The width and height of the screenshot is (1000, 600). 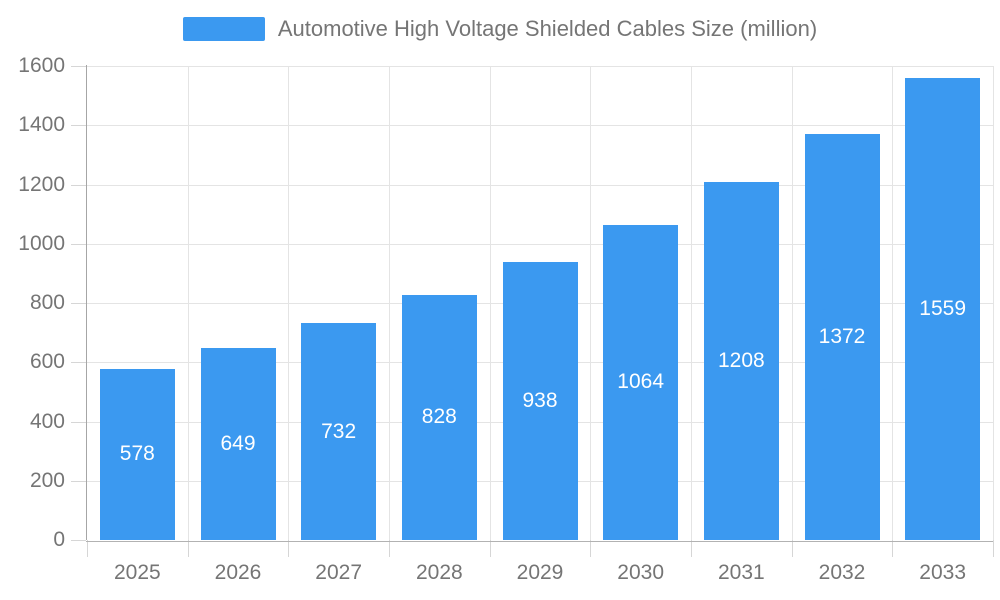 I want to click on y-axis-label: 400, so click(x=47, y=421).